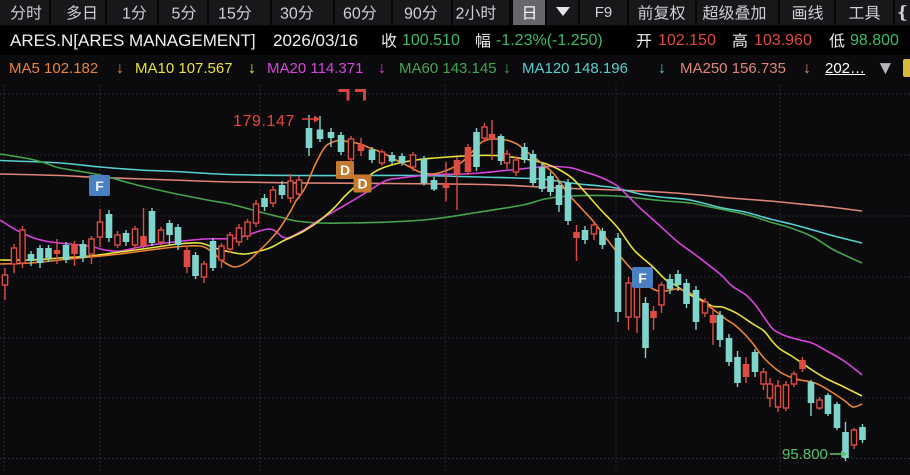 The height and width of the screenshot is (475, 910). Describe the element at coordinates (805, 454) in the screenshot. I see `svg-text: 95.800` at that location.